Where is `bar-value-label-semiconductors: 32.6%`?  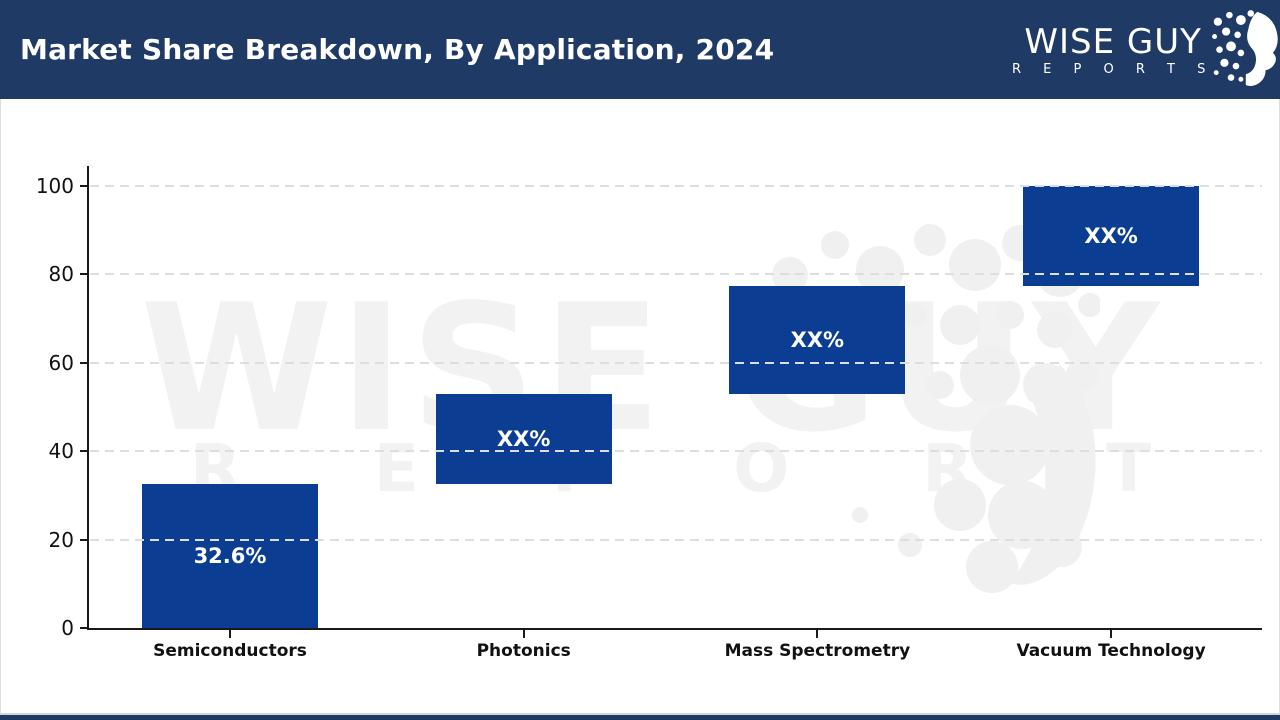 bar-value-label-semiconductors: 32.6% is located at coordinates (230, 555).